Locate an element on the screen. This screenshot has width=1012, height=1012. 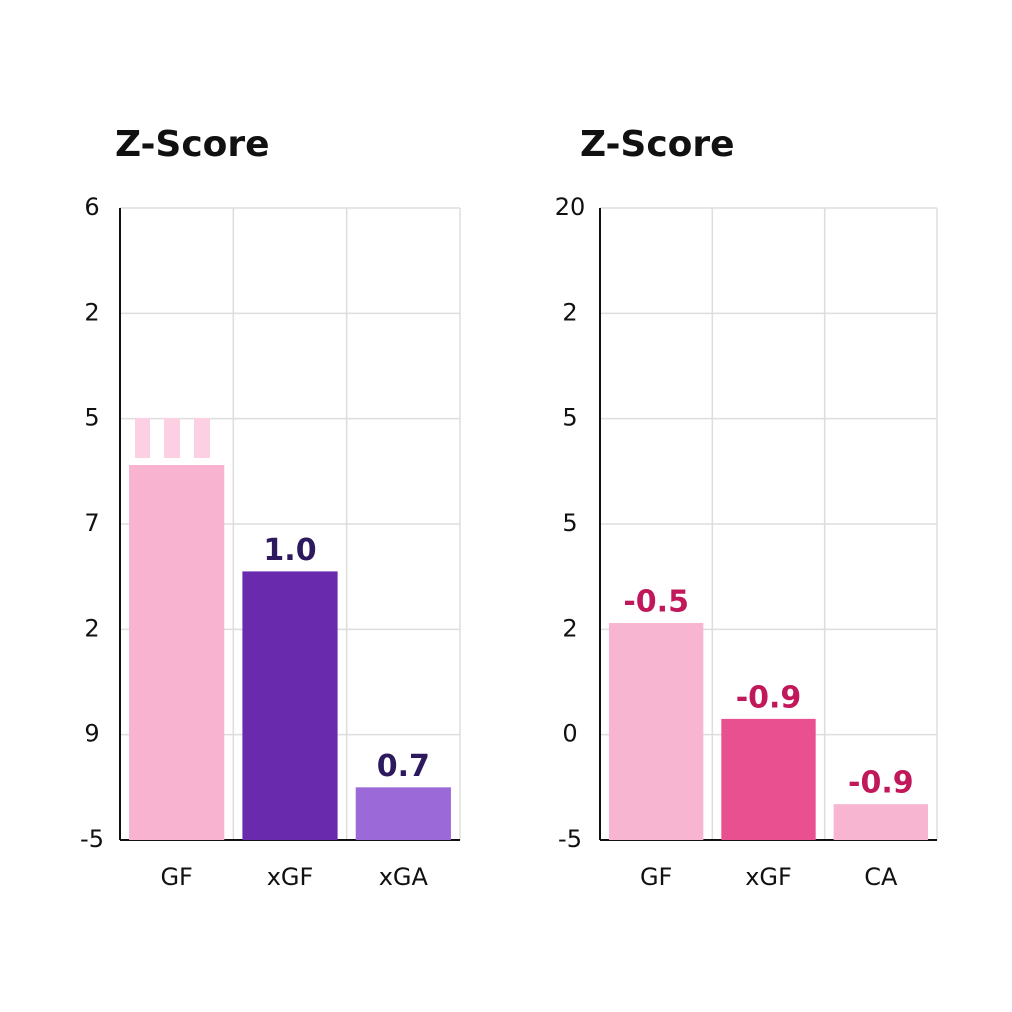
y-tick-label: 7 is located at coordinates (91, 523).